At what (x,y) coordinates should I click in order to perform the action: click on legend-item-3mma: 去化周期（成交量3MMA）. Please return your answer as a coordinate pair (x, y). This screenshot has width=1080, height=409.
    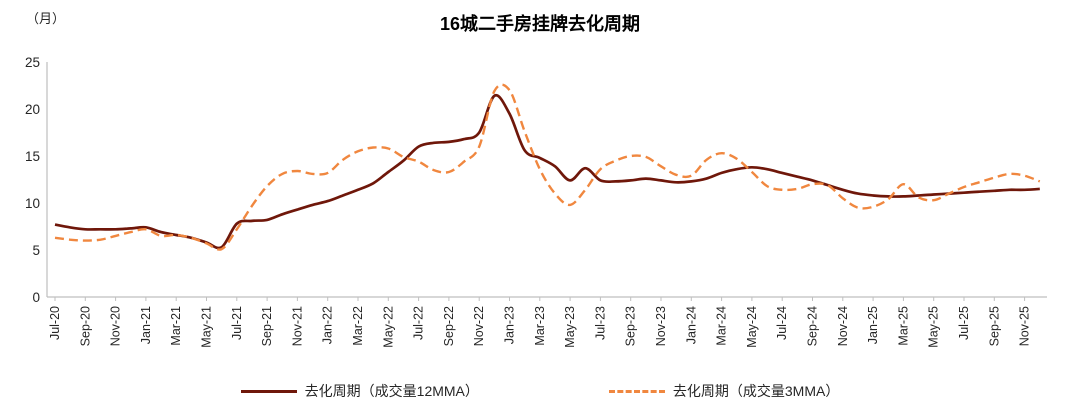
    Looking at the image, I should click on (724, 391).